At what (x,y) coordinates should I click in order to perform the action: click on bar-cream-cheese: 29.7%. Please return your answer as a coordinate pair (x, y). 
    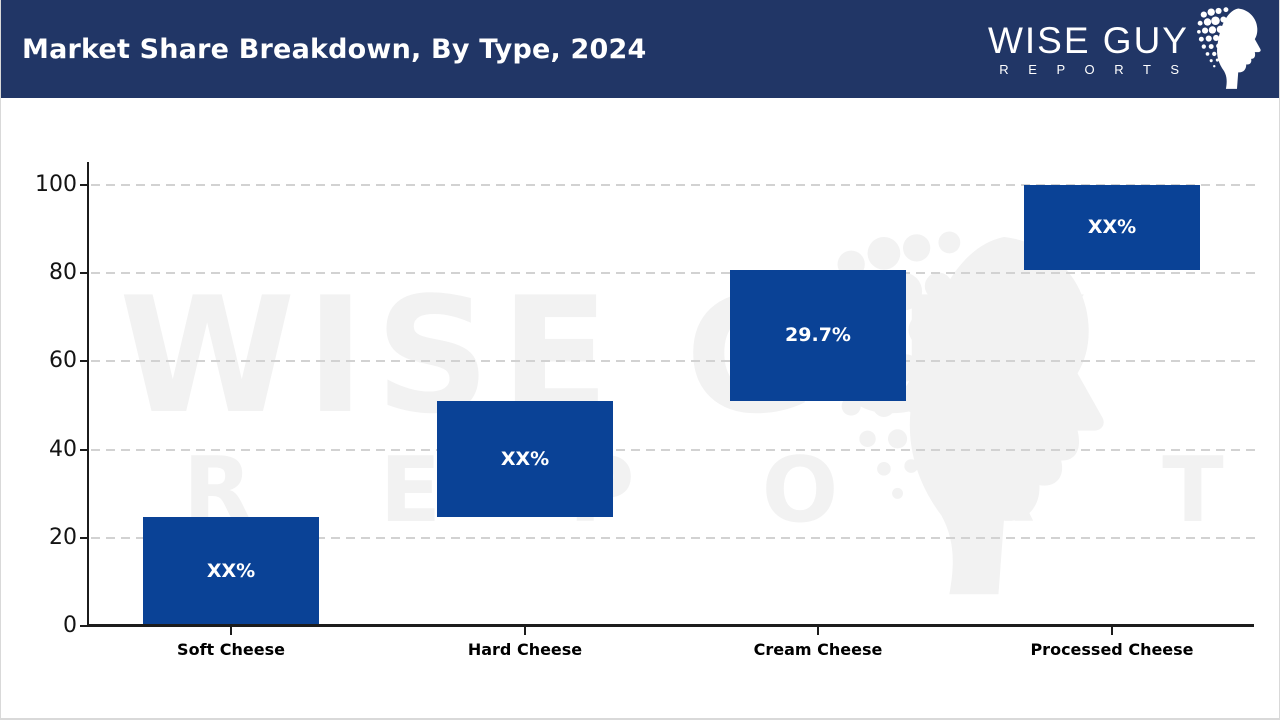
    Looking at the image, I should click on (818, 335).